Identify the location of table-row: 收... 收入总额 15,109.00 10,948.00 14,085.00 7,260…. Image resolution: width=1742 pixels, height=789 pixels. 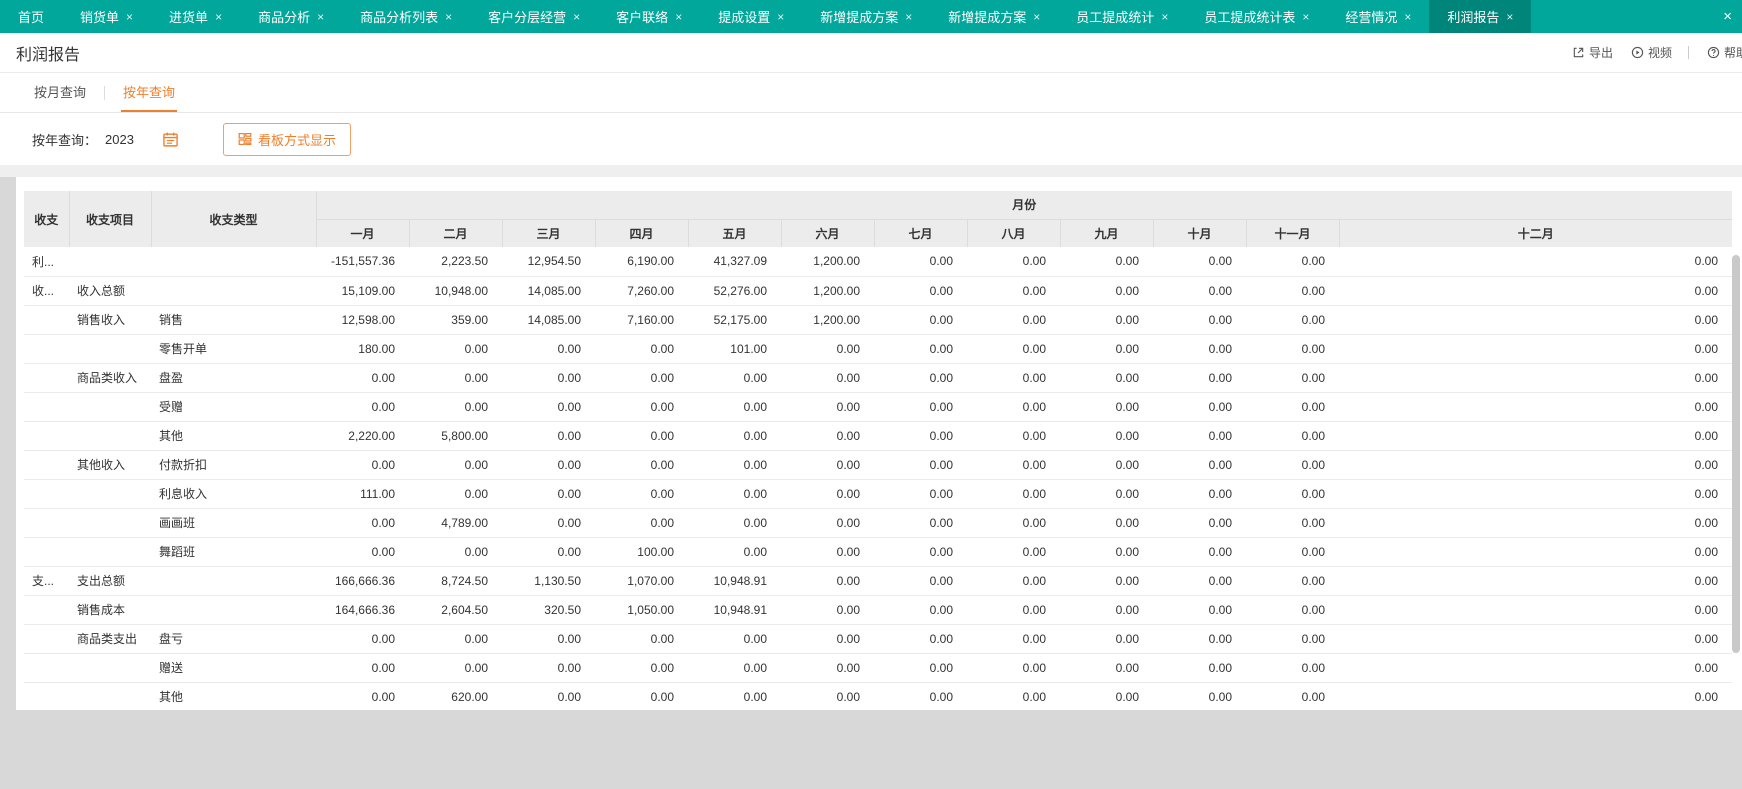
(878, 291).